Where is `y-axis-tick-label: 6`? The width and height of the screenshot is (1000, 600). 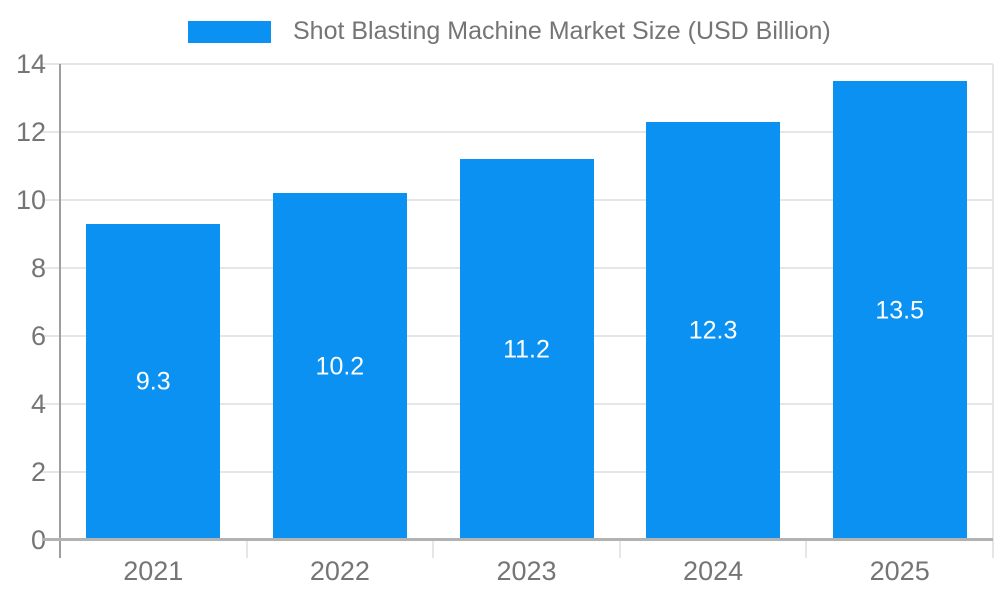
y-axis-tick-label: 6 is located at coordinates (38, 336).